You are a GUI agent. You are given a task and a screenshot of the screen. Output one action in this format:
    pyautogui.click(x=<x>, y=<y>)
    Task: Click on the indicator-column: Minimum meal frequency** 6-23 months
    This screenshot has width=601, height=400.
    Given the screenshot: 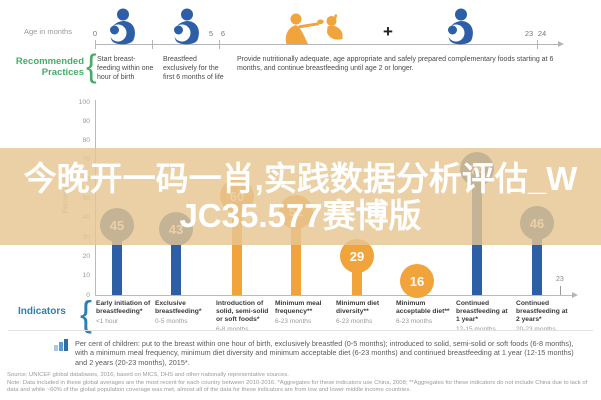 What is the action you would take?
    pyautogui.click(x=303, y=313)
    